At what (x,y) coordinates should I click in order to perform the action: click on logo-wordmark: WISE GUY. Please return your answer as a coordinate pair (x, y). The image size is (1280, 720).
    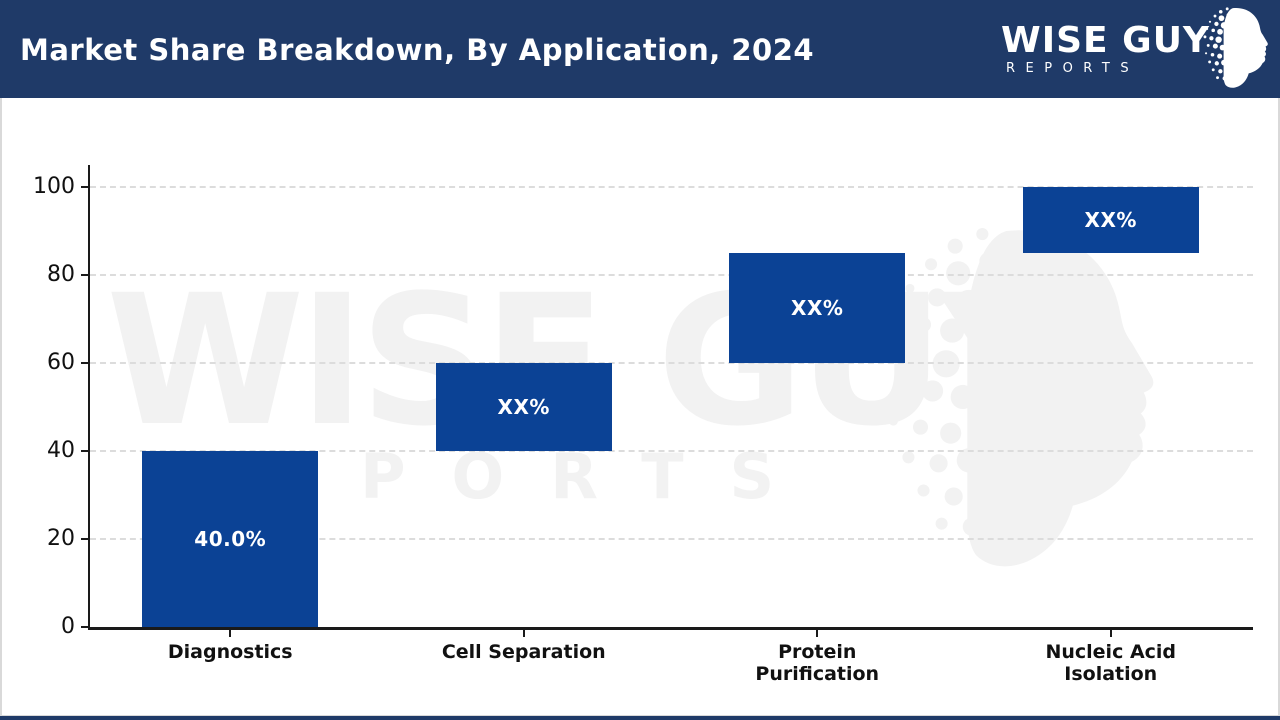
    Looking at the image, I should click on (1105, 41).